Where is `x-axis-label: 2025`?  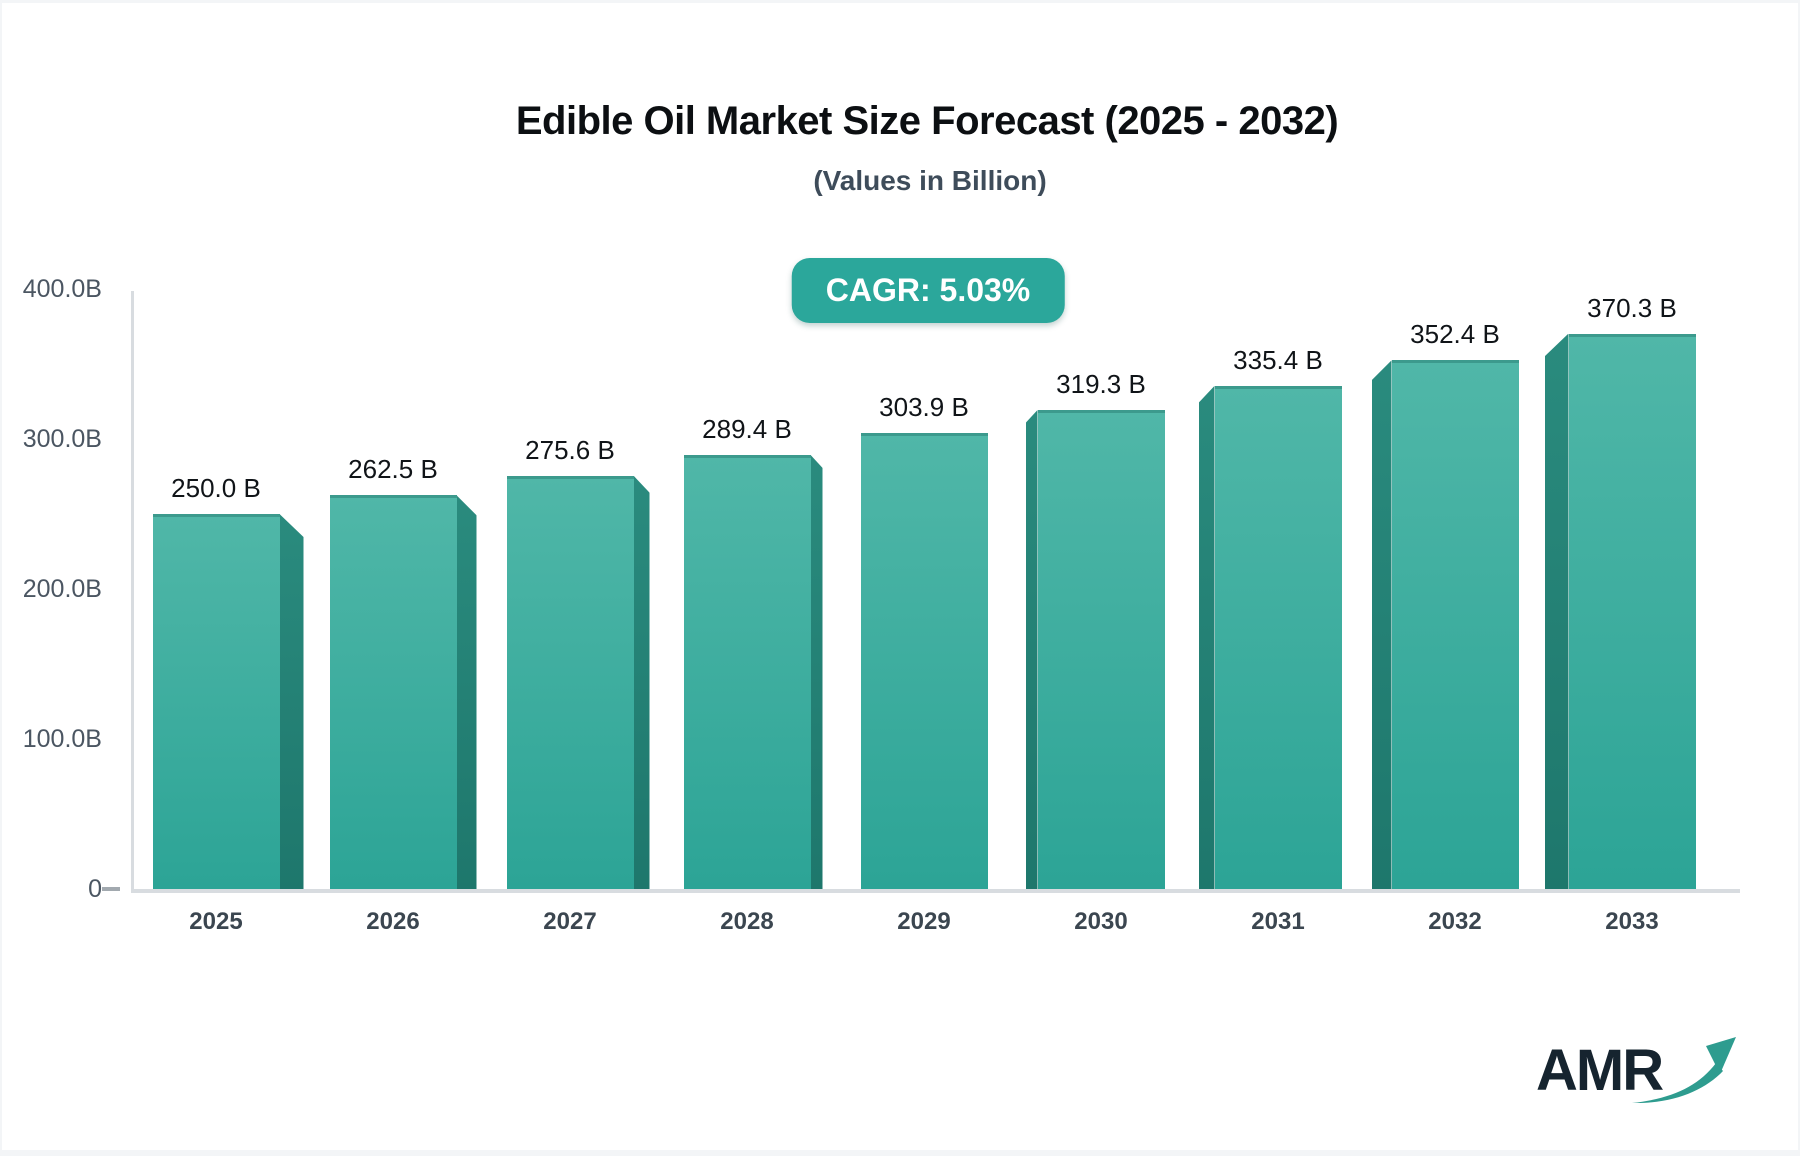 x-axis-label: 2025 is located at coordinates (216, 921).